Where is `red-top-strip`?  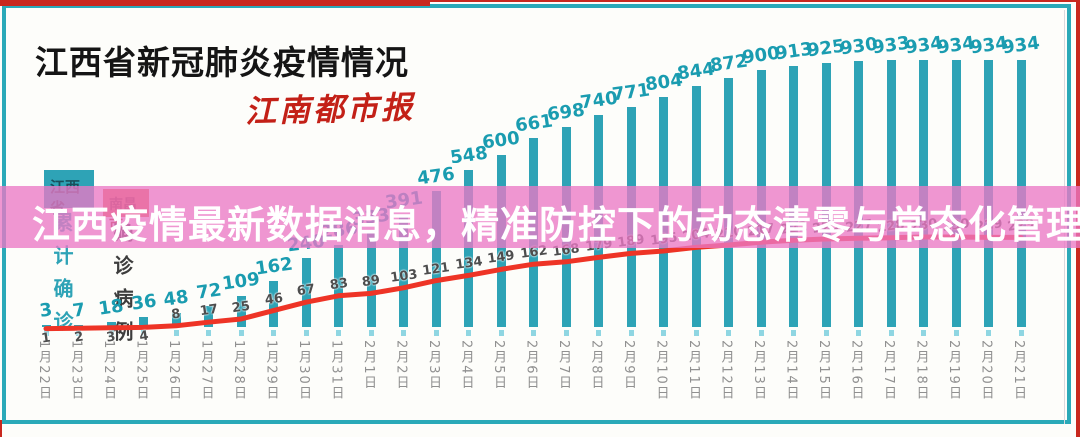
red-top-strip is located at coordinates (215, 3).